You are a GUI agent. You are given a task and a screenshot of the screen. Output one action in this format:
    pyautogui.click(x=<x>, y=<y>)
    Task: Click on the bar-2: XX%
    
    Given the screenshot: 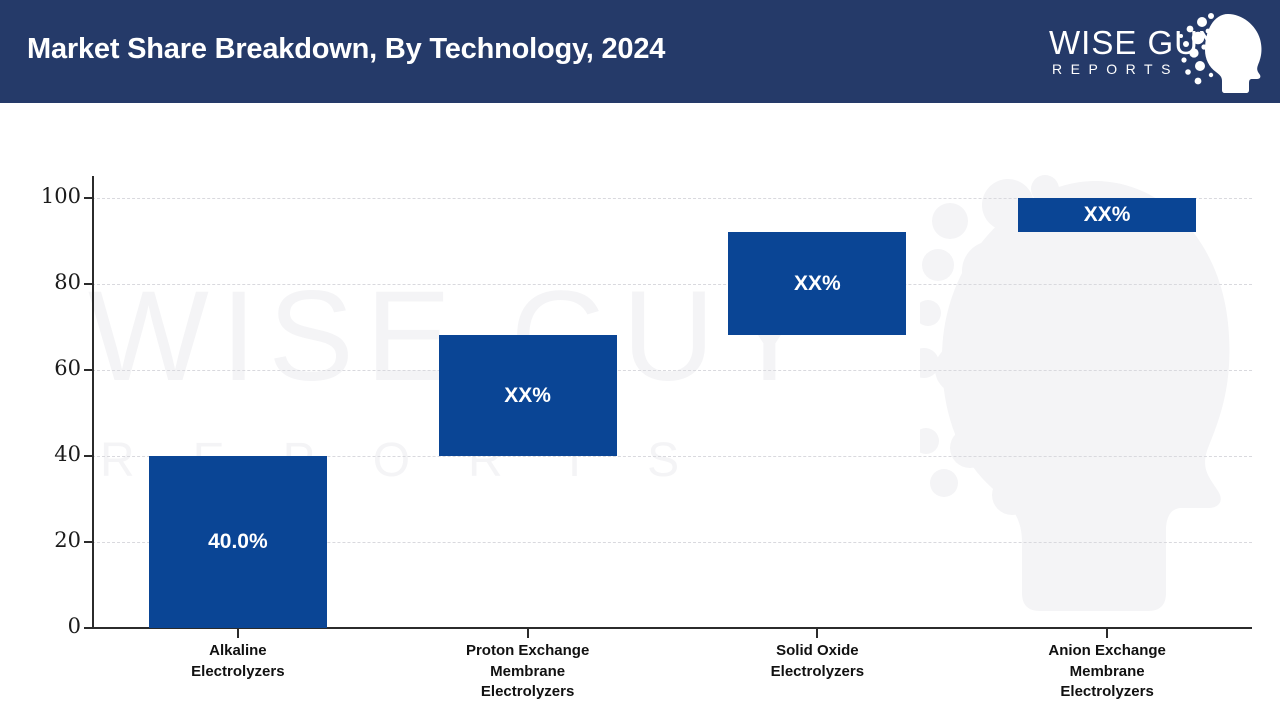 What is the action you would take?
    pyautogui.click(x=527, y=395)
    